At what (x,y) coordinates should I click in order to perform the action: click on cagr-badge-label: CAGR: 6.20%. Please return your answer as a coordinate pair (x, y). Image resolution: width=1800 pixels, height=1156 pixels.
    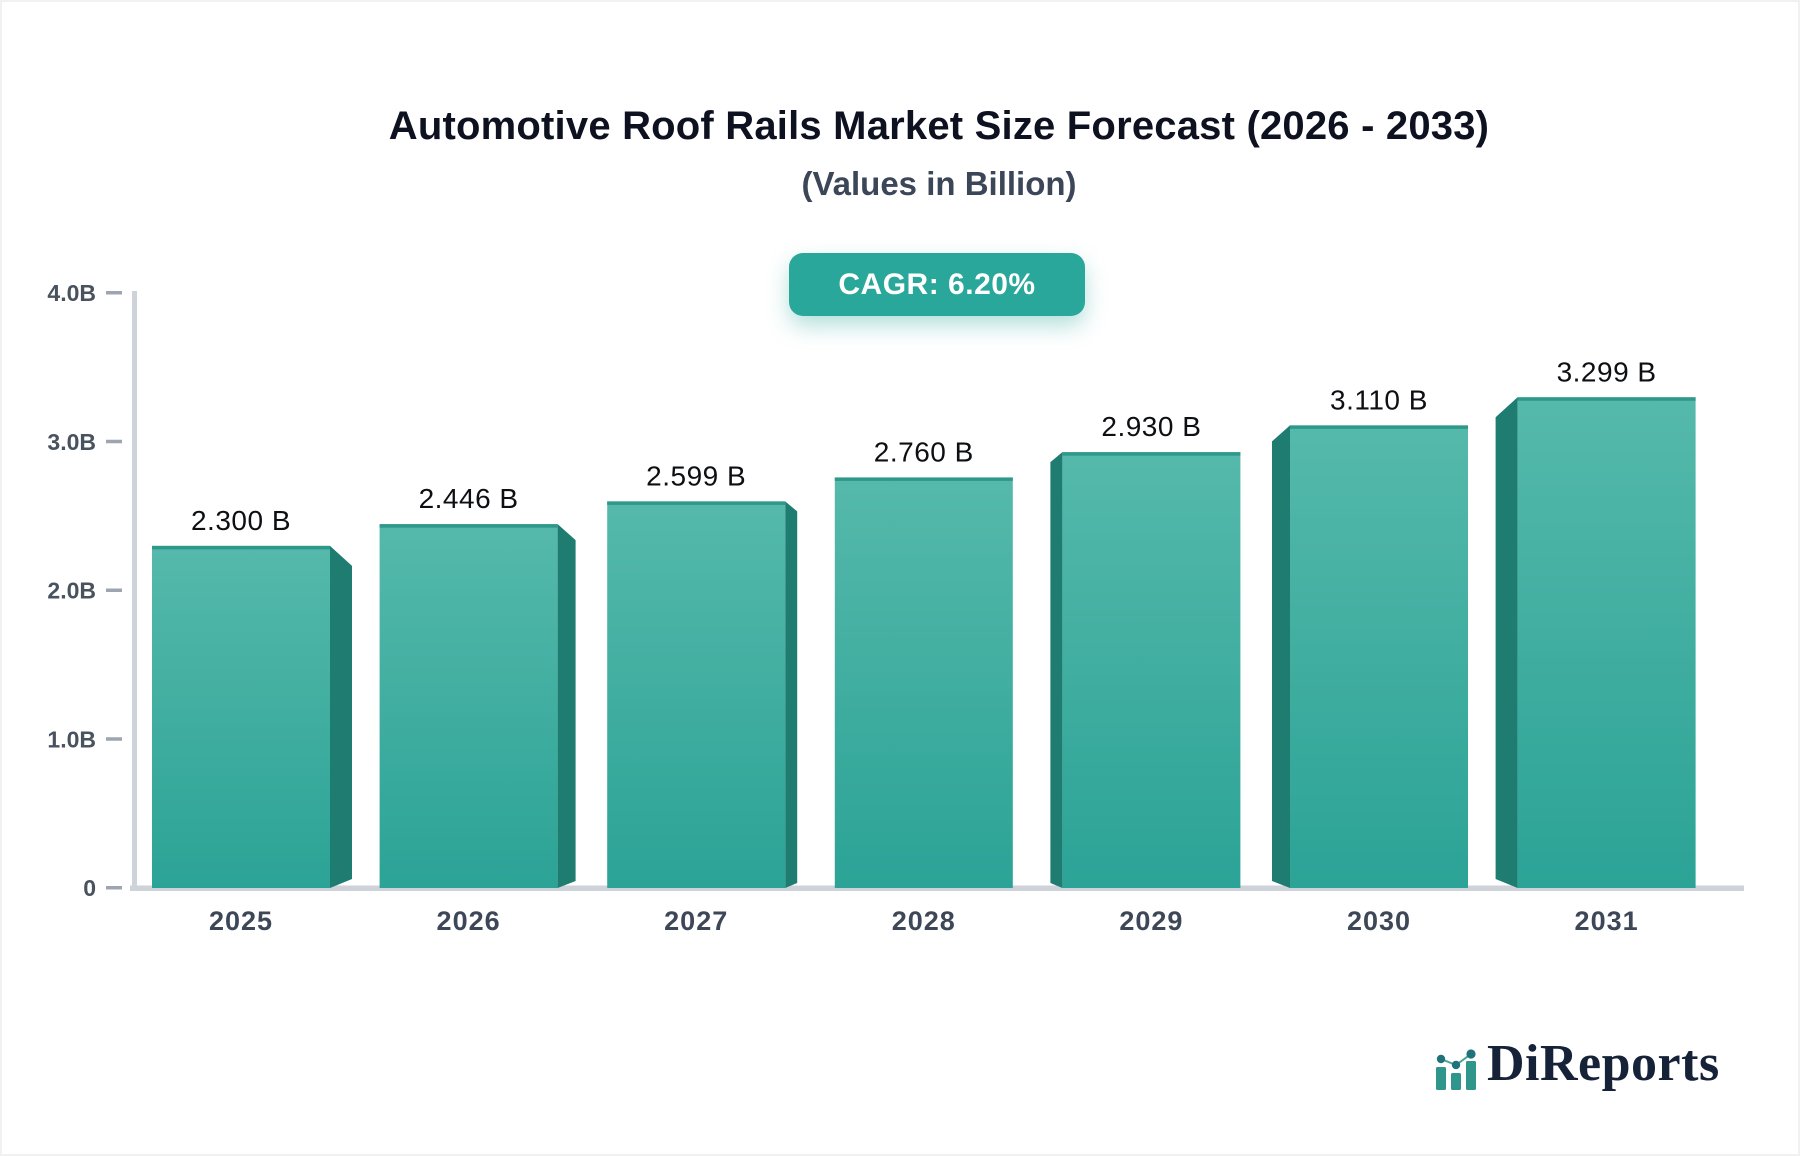
    Looking at the image, I should click on (937, 284).